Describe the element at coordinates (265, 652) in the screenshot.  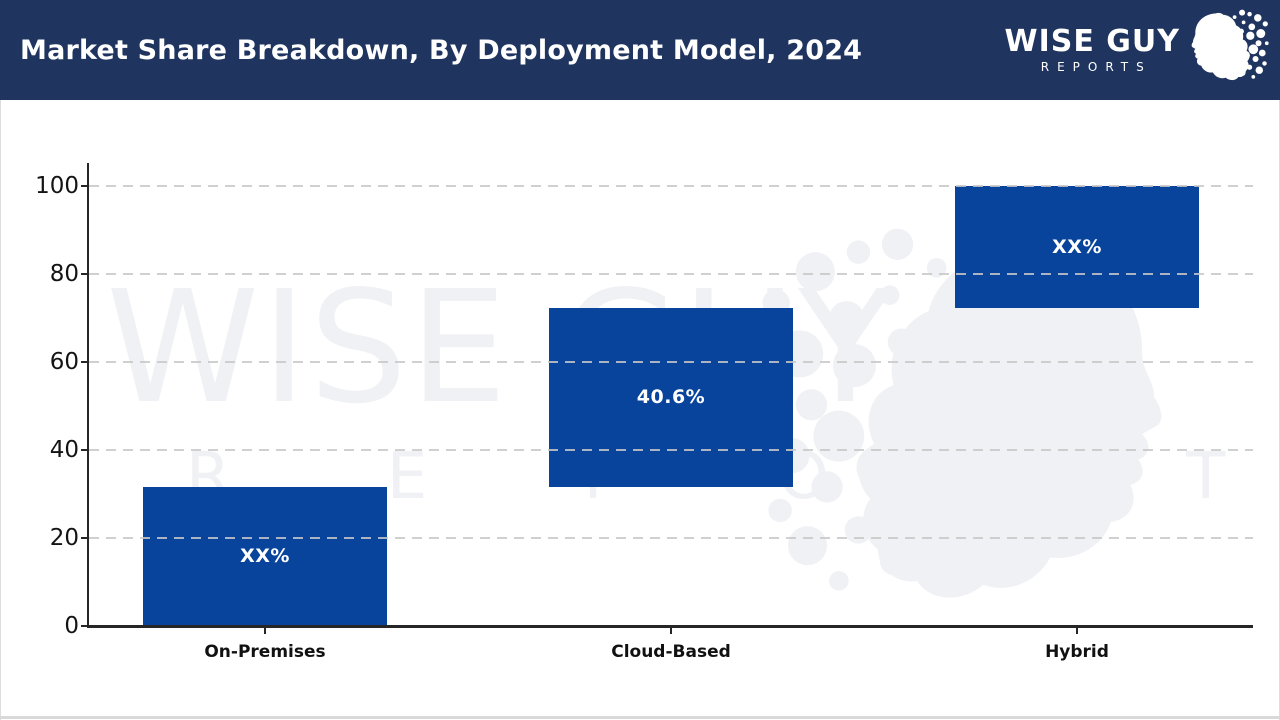
I see `x-category-label: On-Premises` at that location.